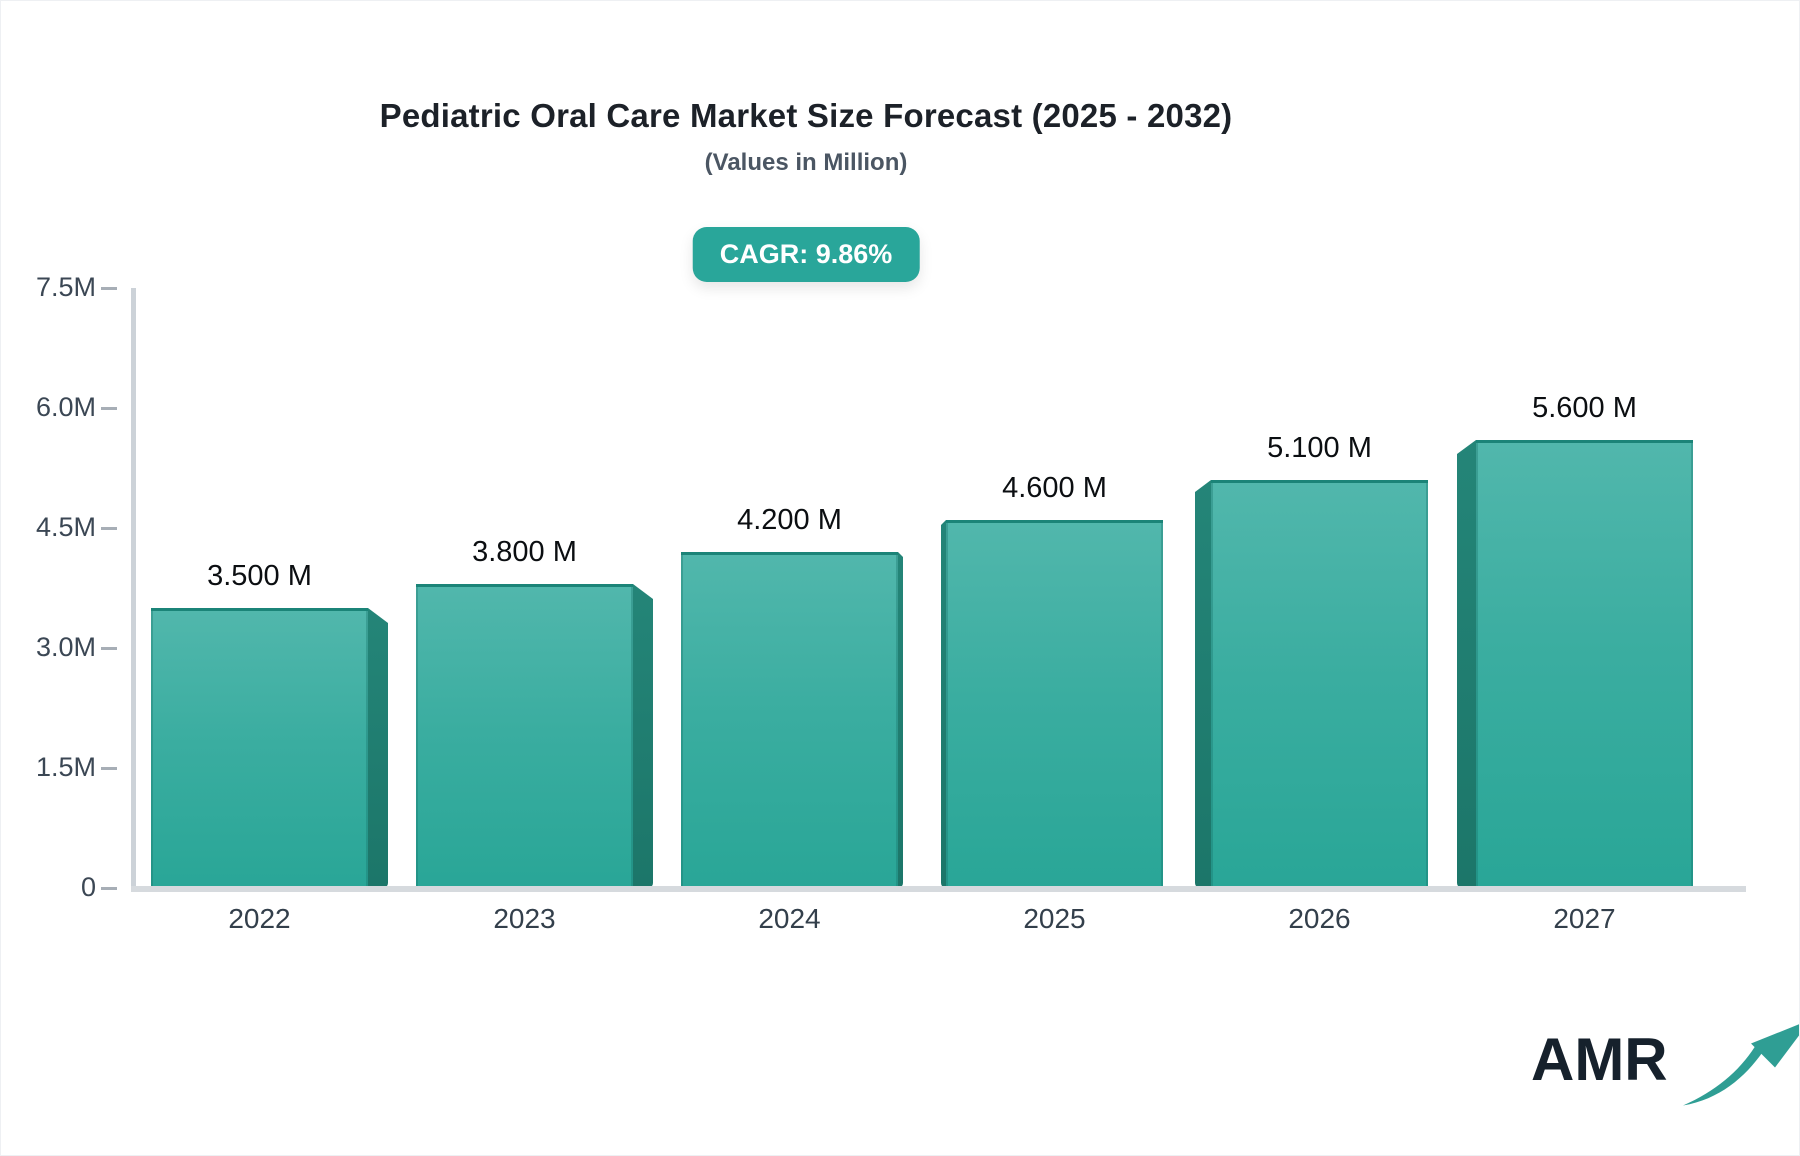 This screenshot has height=1156, width=1800. I want to click on year-label: 2025, so click(1054, 918).